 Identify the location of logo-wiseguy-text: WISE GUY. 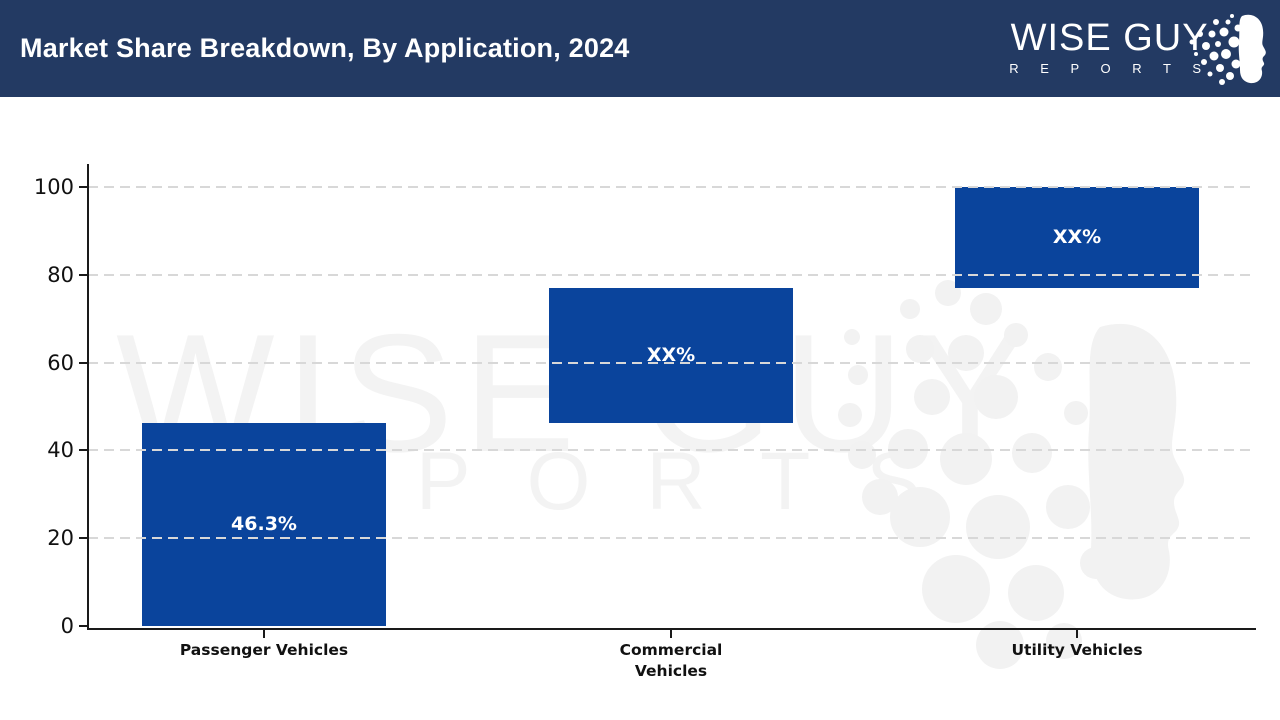
(1109, 38).